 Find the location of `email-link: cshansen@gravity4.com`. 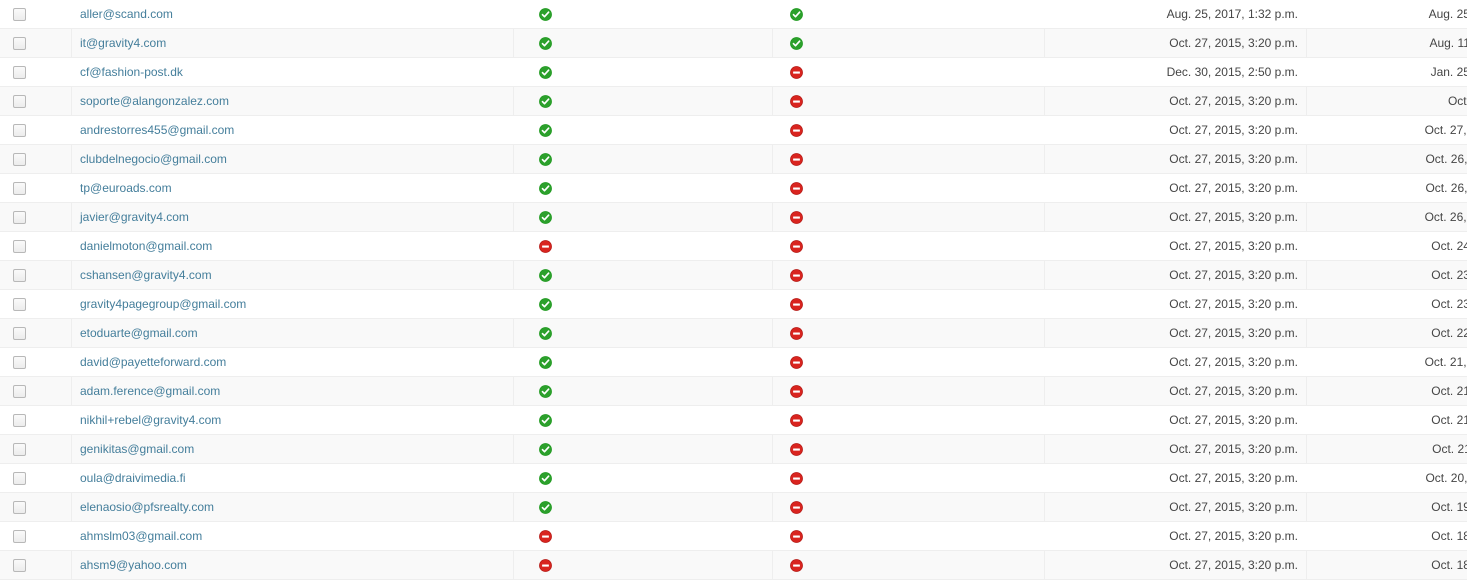

email-link: cshansen@gravity4.com is located at coordinates (146, 275).